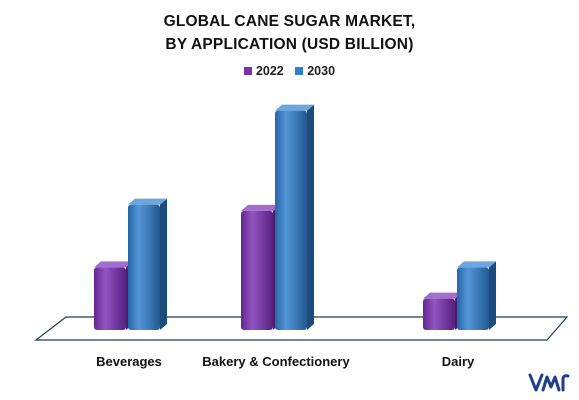 The image size is (579, 400). I want to click on vmr-logo, so click(549, 382).